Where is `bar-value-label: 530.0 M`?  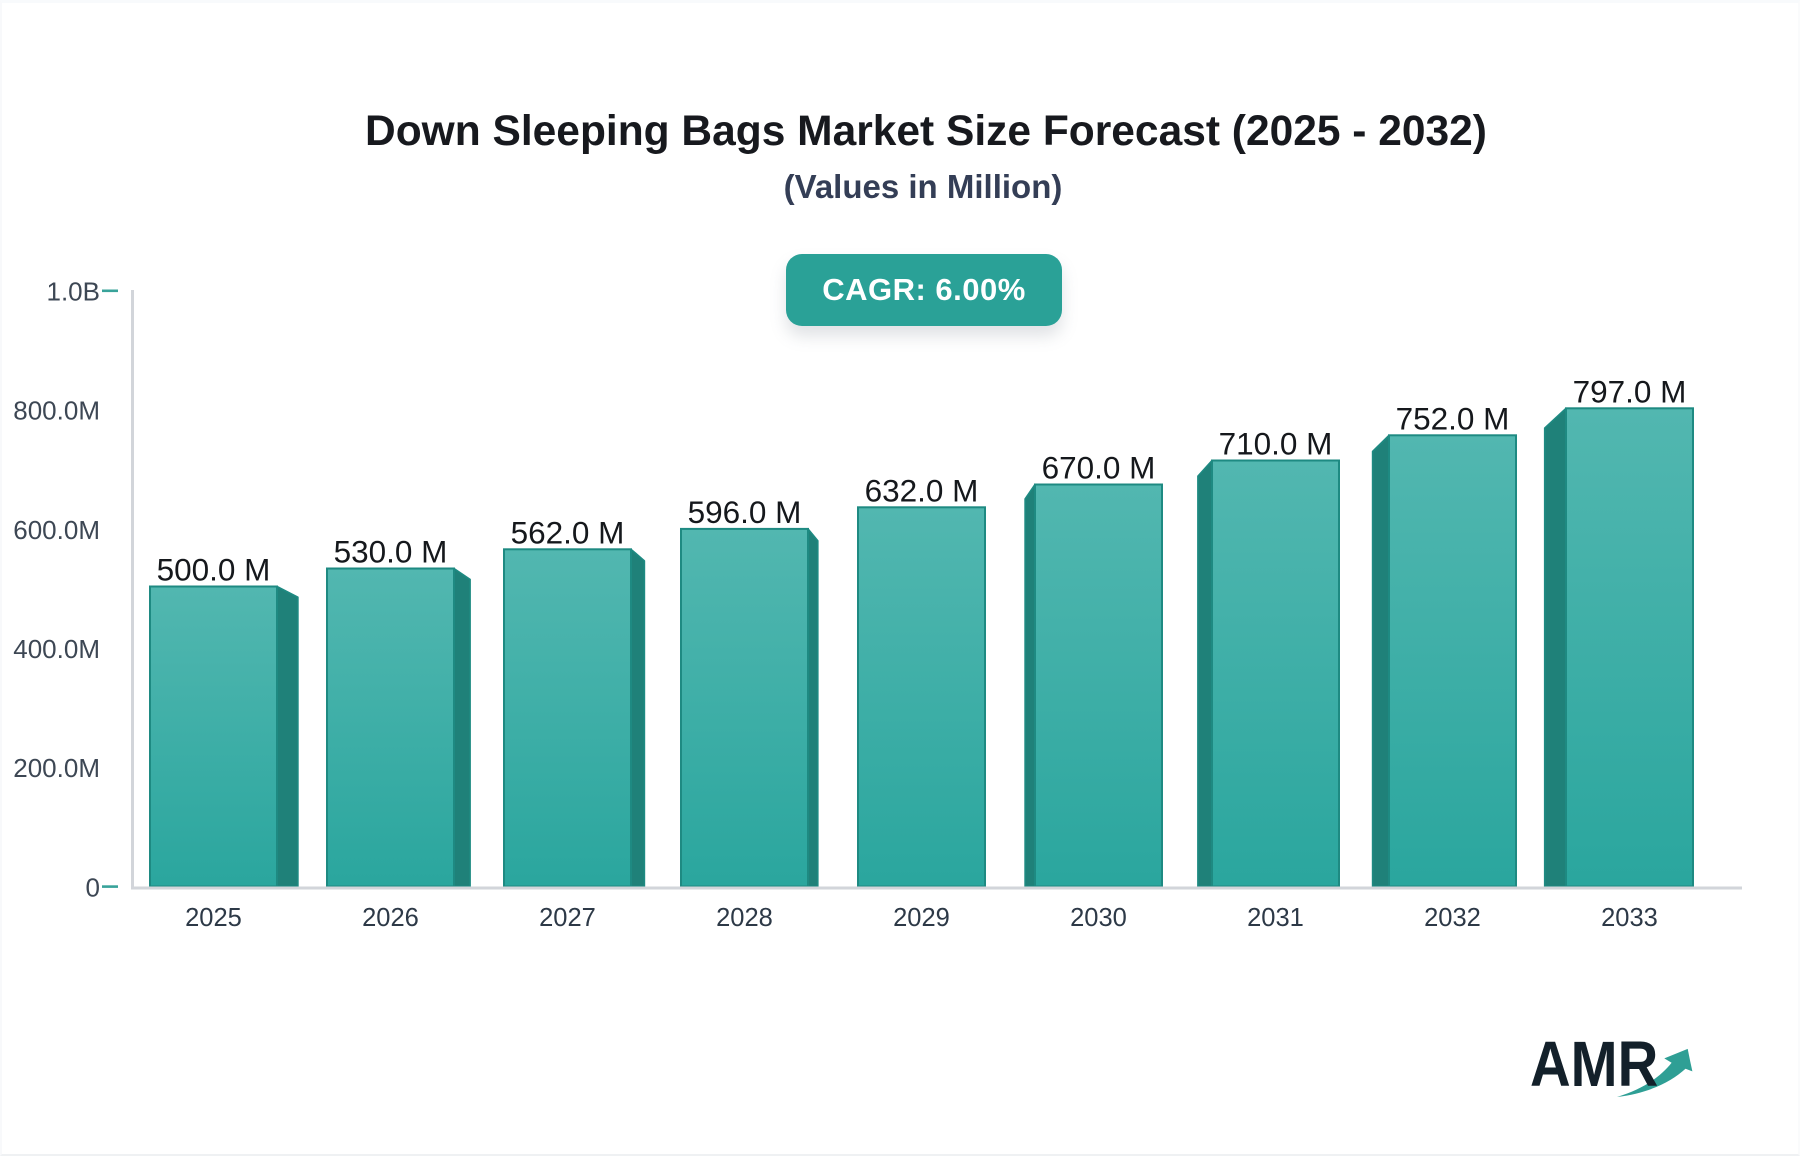 bar-value-label: 530.0 M is located at coordinates (391, 552).